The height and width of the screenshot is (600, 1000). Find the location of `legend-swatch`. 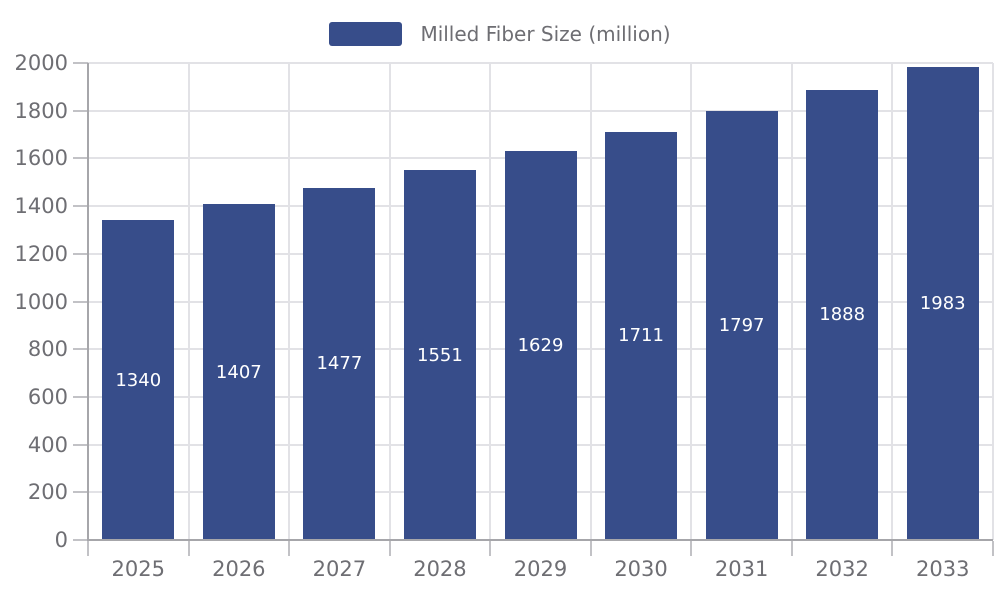

legend-swatch is located at coordinates (366, 34).